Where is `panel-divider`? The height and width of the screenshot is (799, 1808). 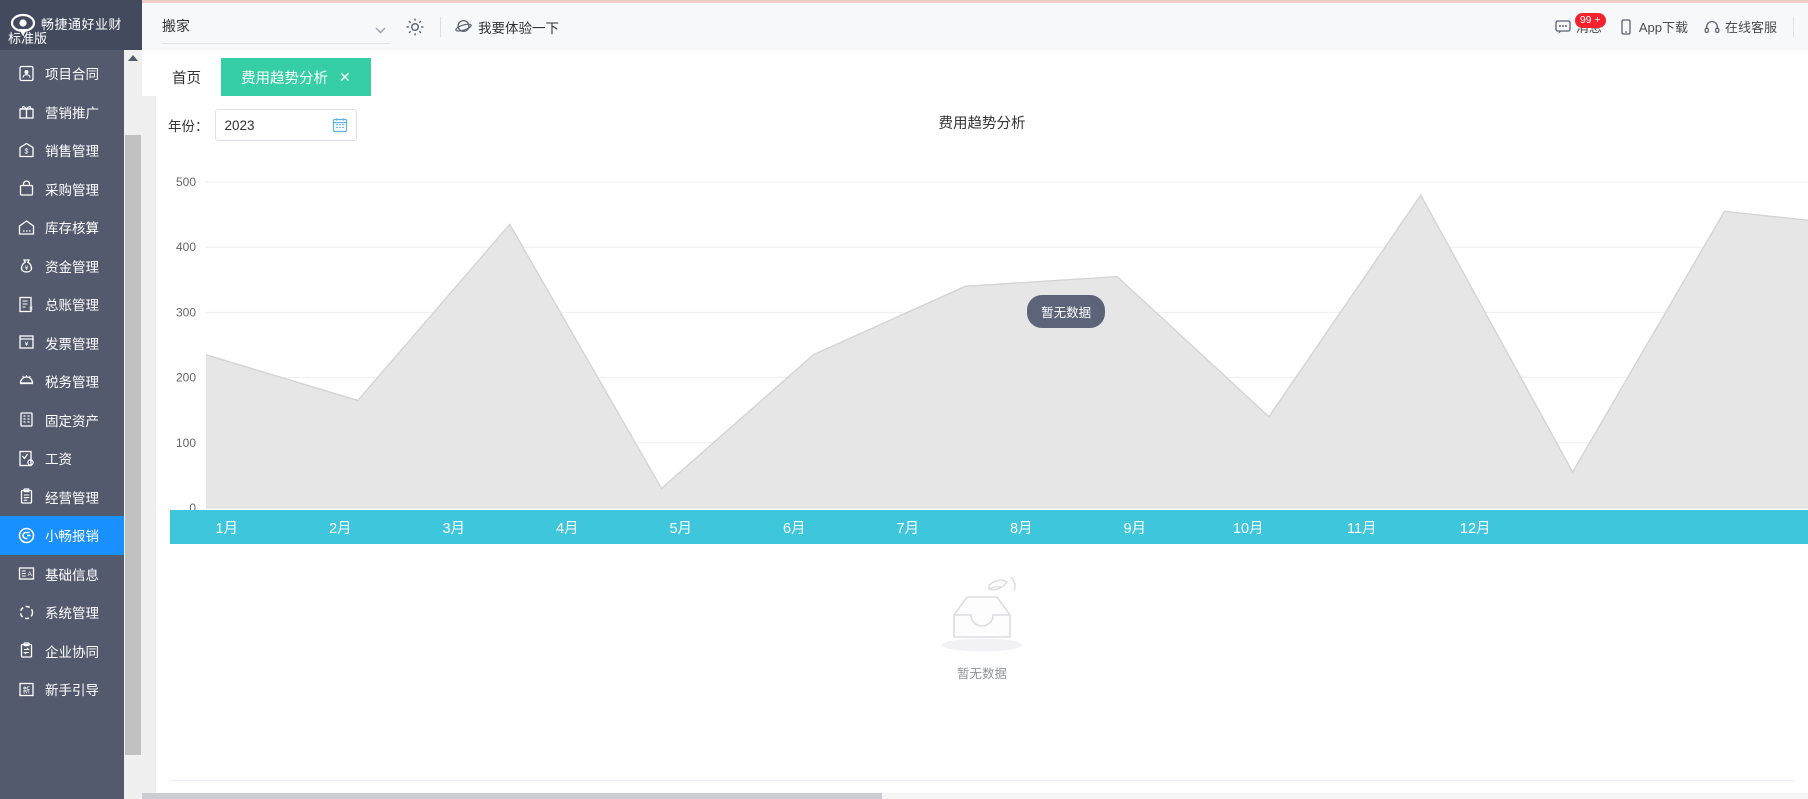 panel-divider is located at coordinates (982, 780).